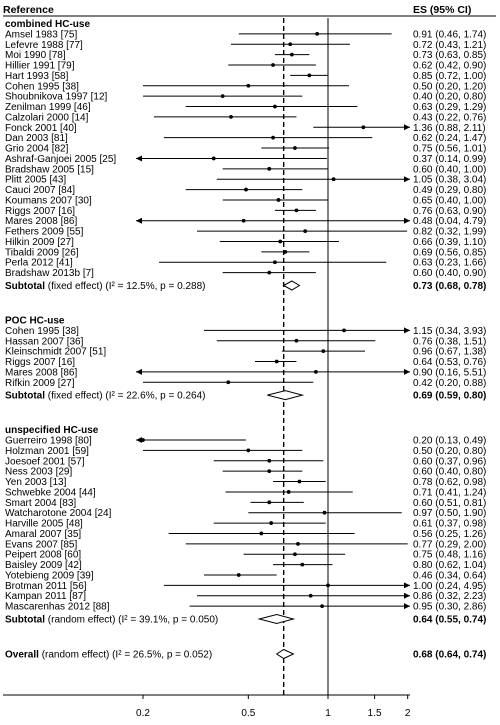 The width and height of the screenshot is (500, 725). What do you see at coordinates (44, 45) in the screenshot?
I see `study-label: Lefevre 1988 [77]` at bounding box center [44, 45].